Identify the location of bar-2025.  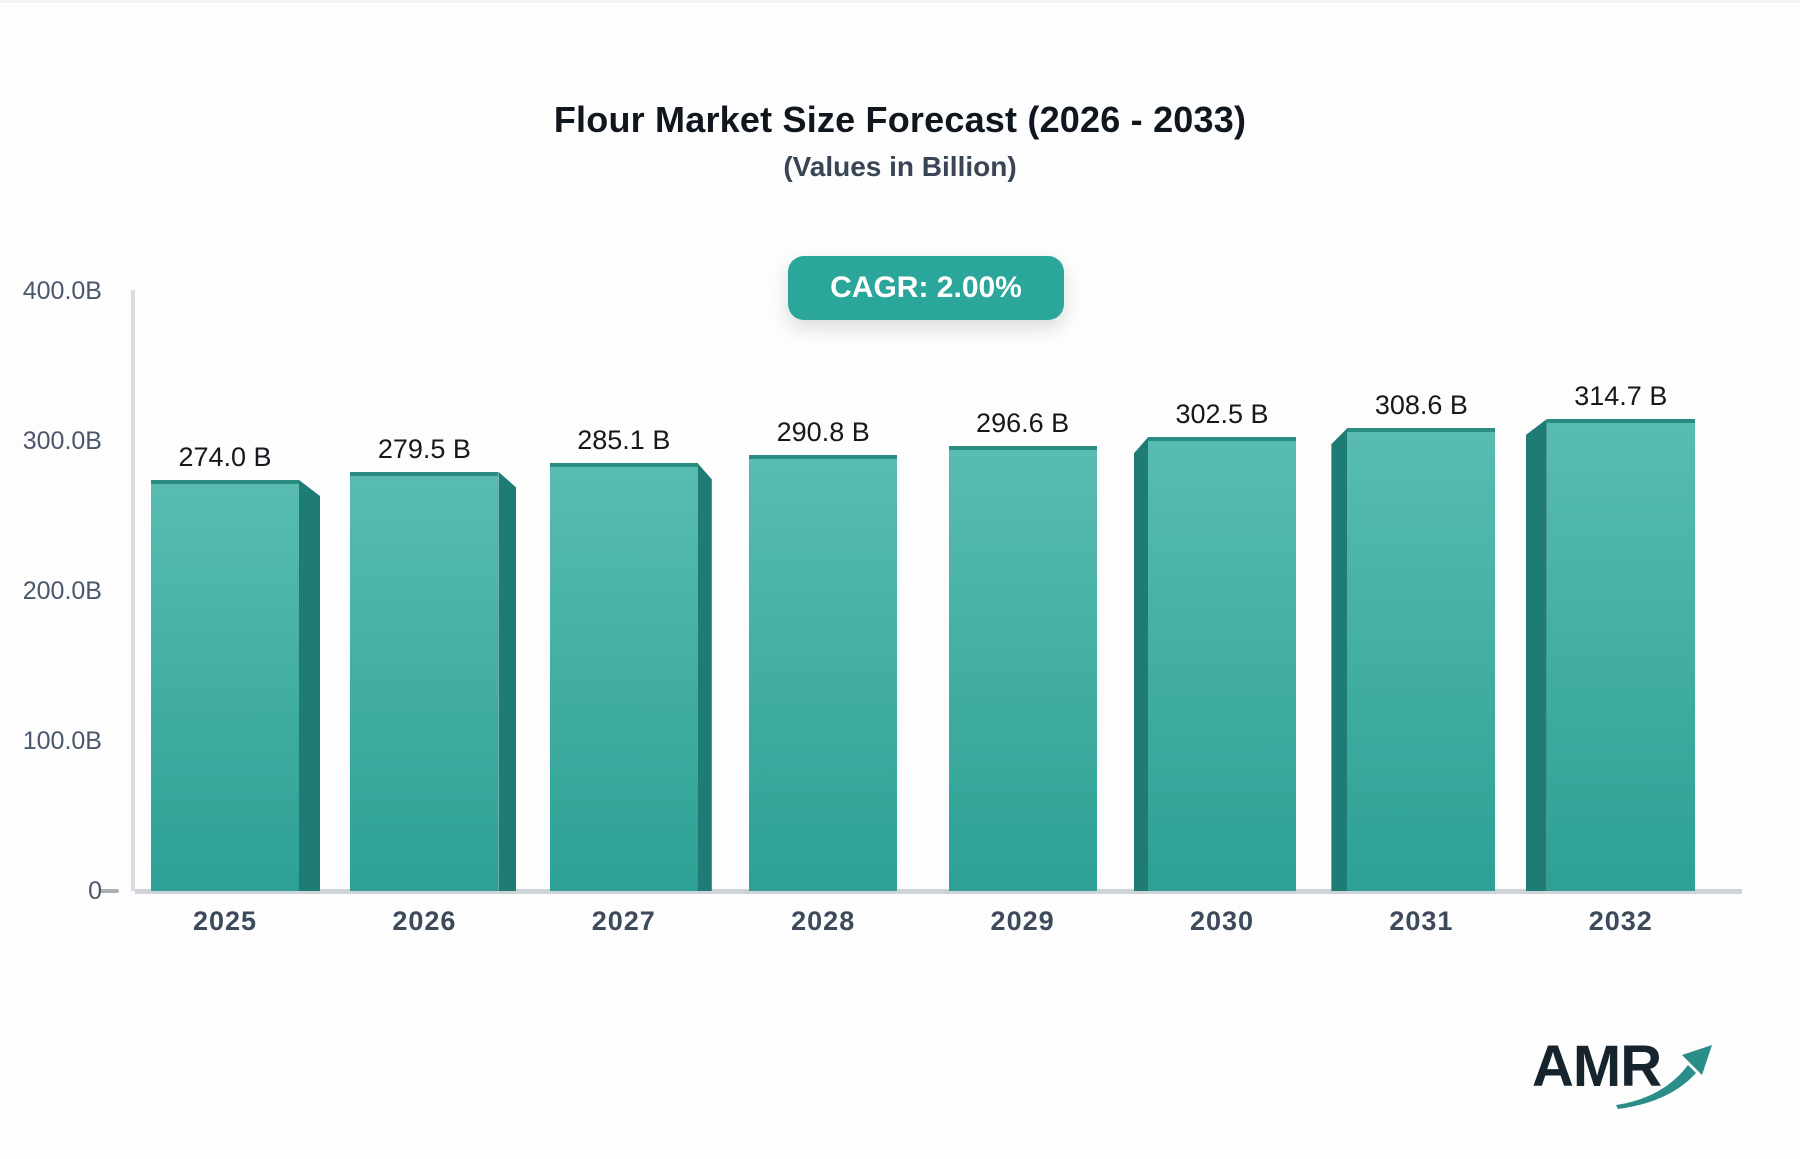
(225, 685).